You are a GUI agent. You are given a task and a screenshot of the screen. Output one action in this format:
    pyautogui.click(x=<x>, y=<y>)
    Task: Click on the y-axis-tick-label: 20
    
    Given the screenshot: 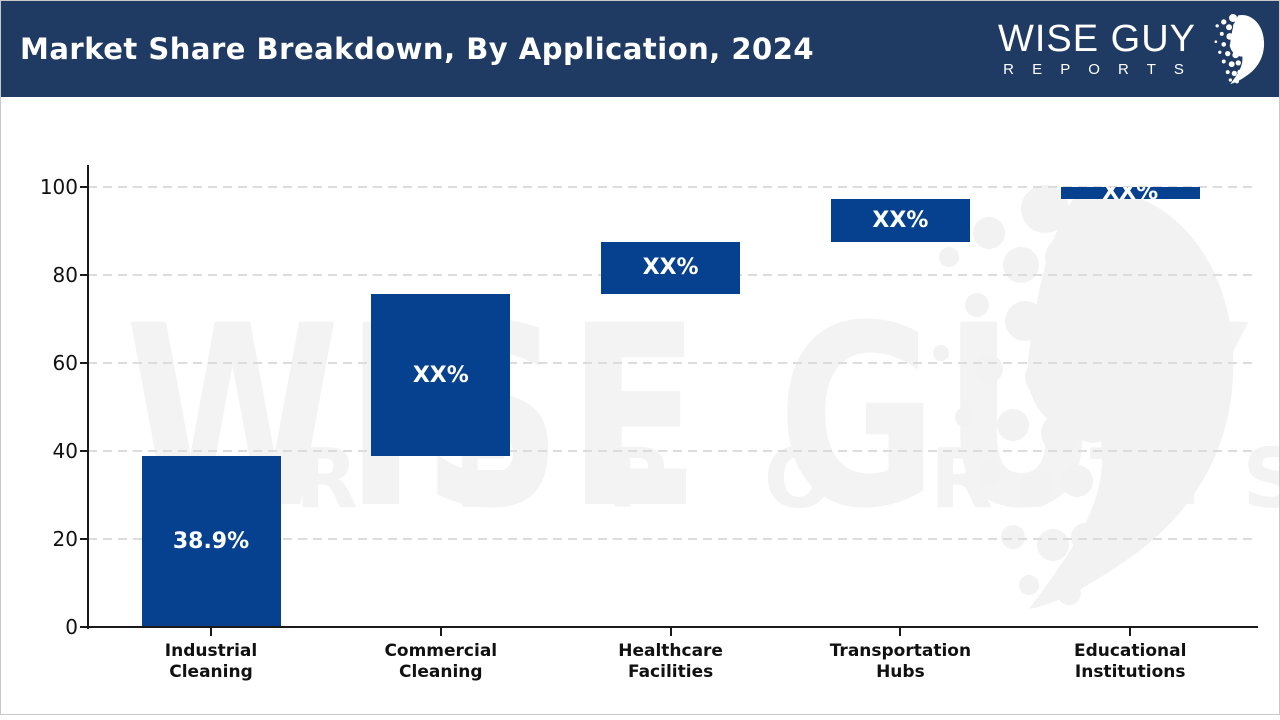 What is the action you would take?
    pyautogui.click(x=65, y=539)
    